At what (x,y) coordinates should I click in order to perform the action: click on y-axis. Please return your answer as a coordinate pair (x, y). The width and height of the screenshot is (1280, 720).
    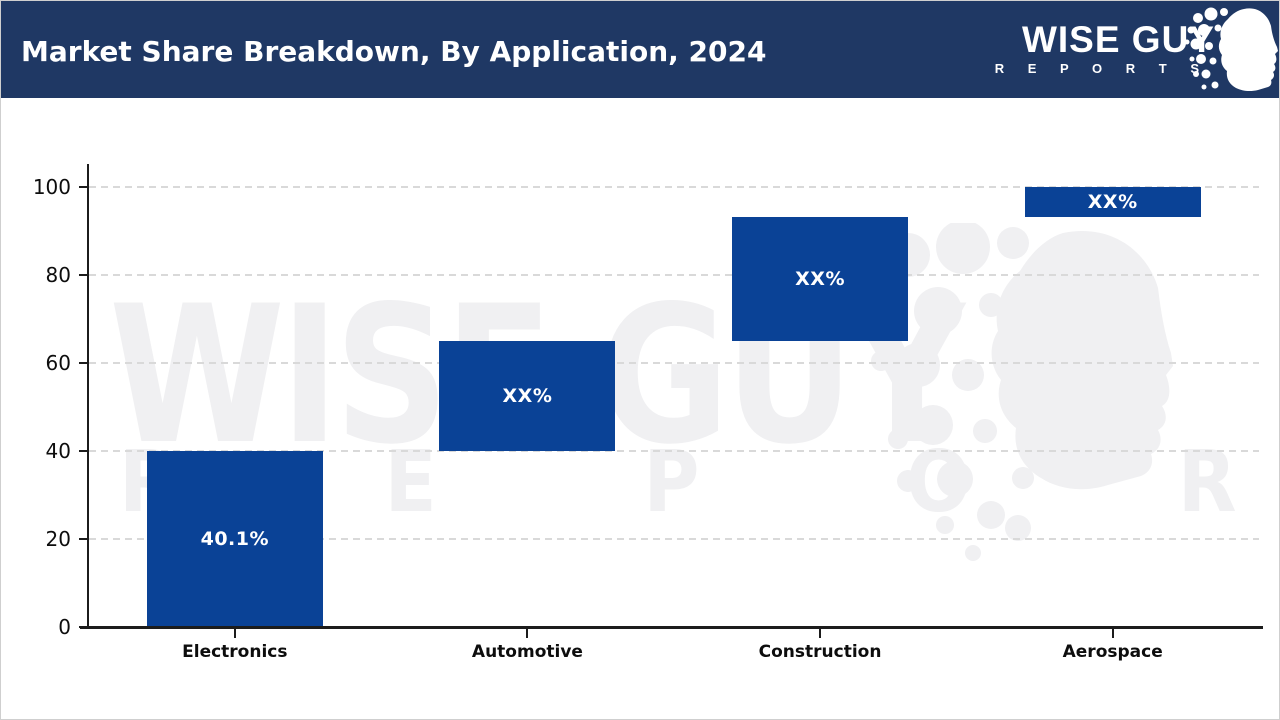
    Looking at the image, I should click on (88, 396).